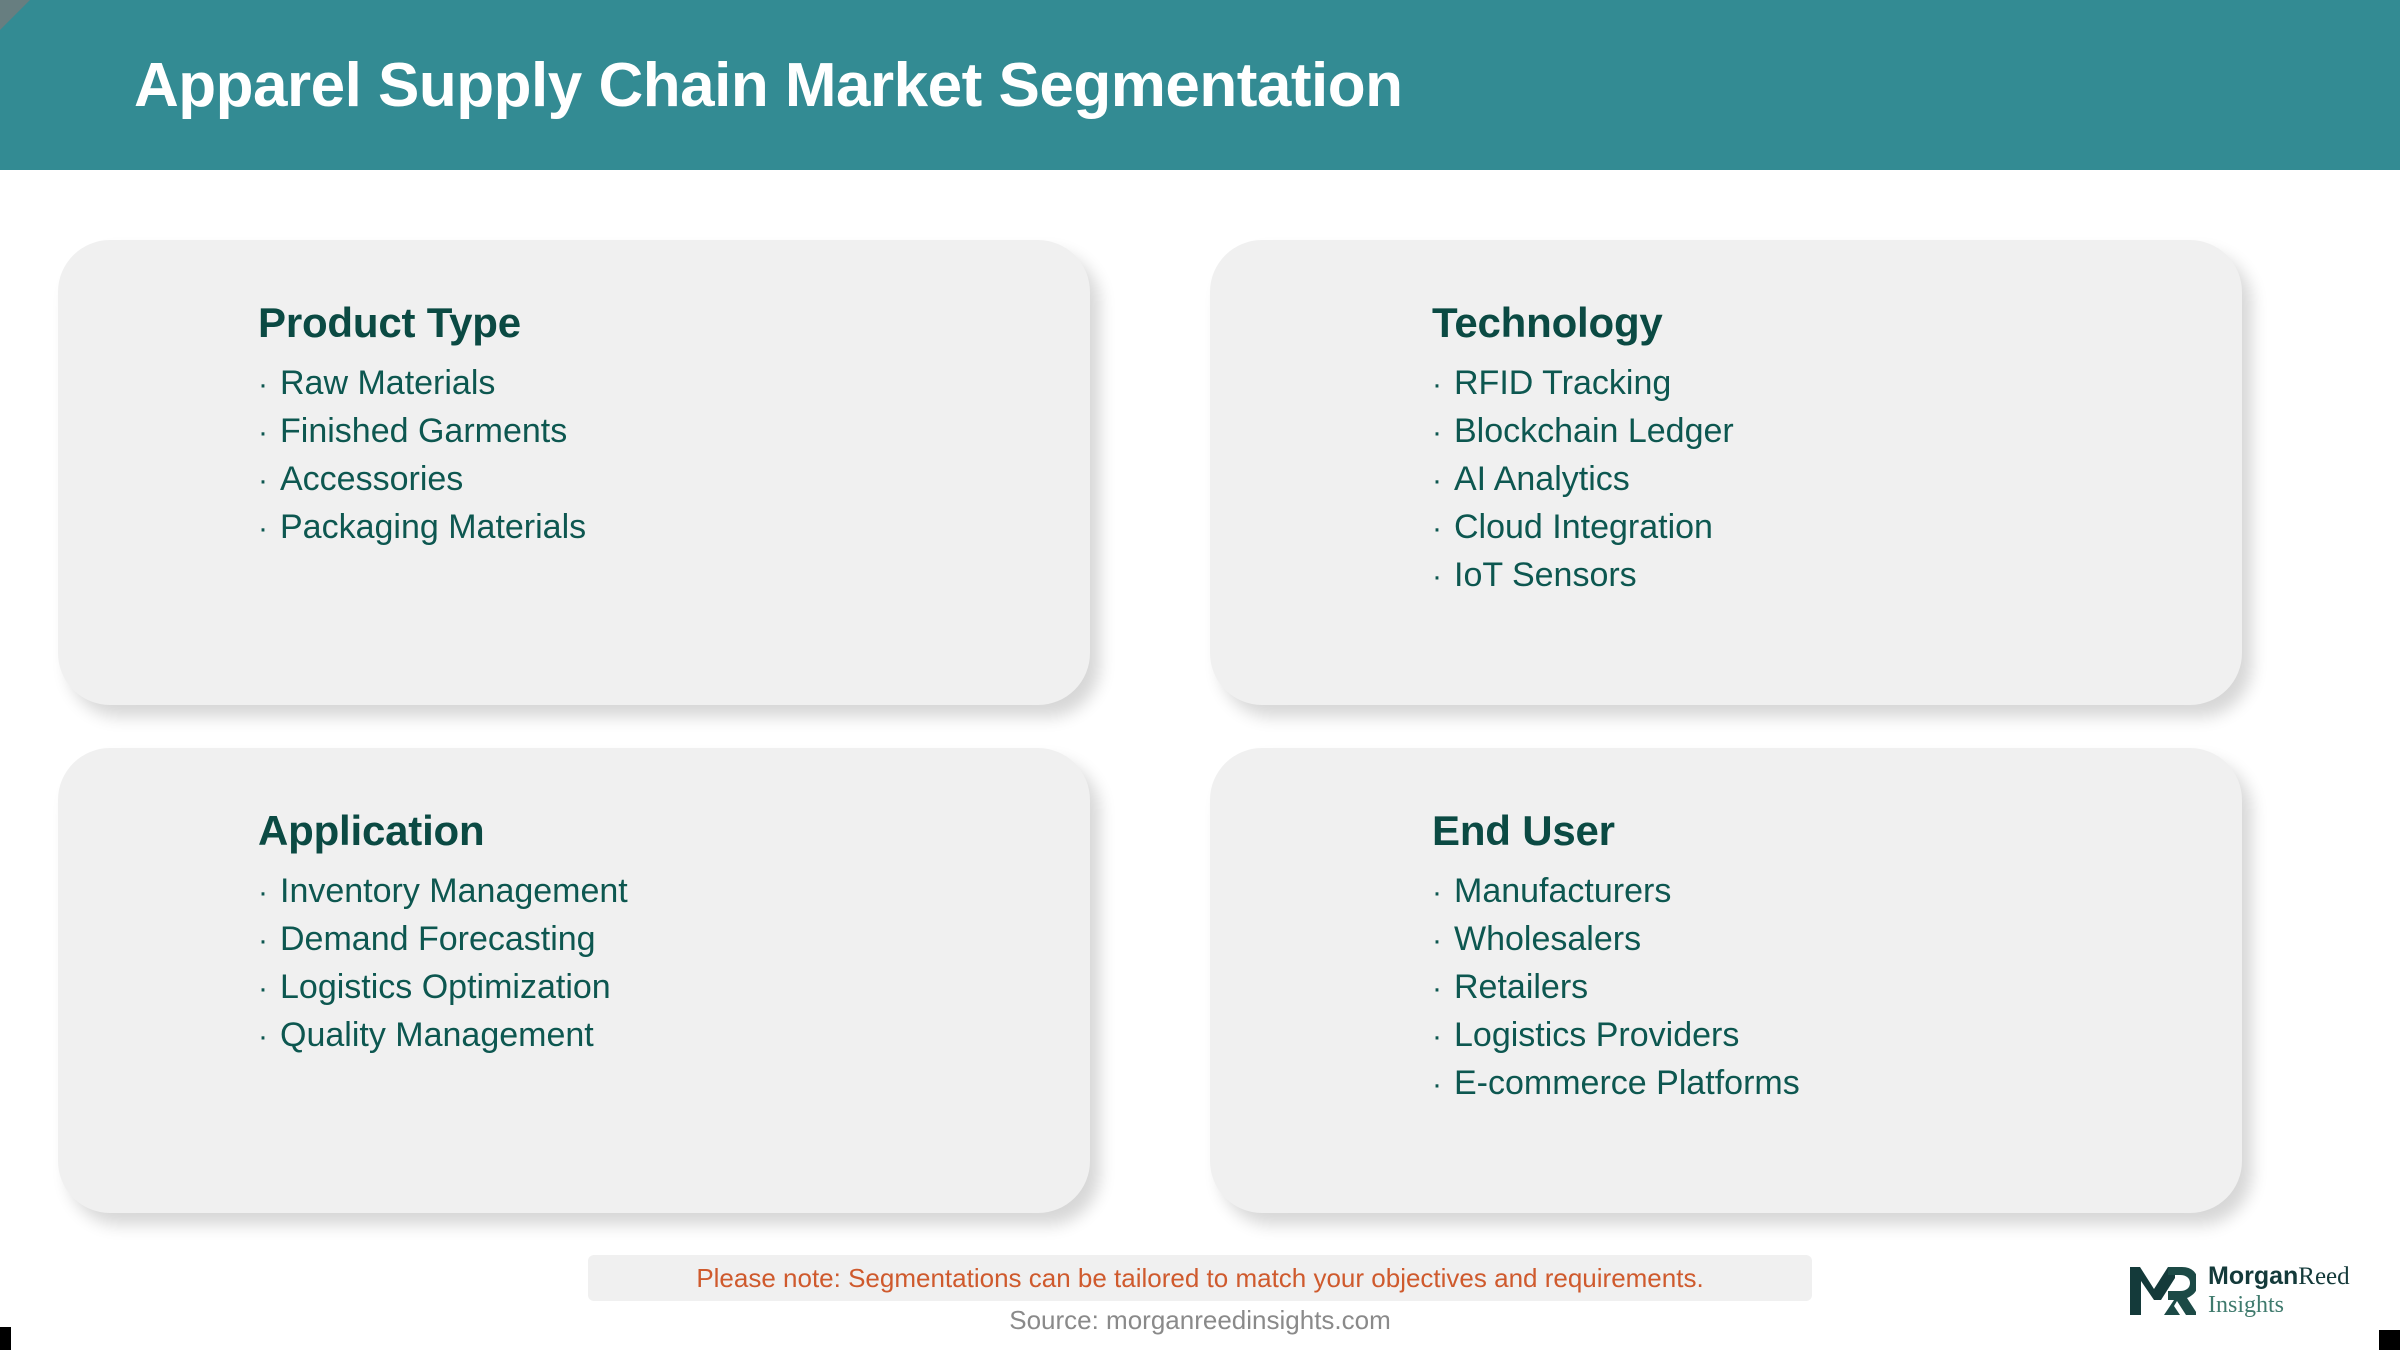  I want to click on list-item-label: Wholesalers, so click(1548, 939).